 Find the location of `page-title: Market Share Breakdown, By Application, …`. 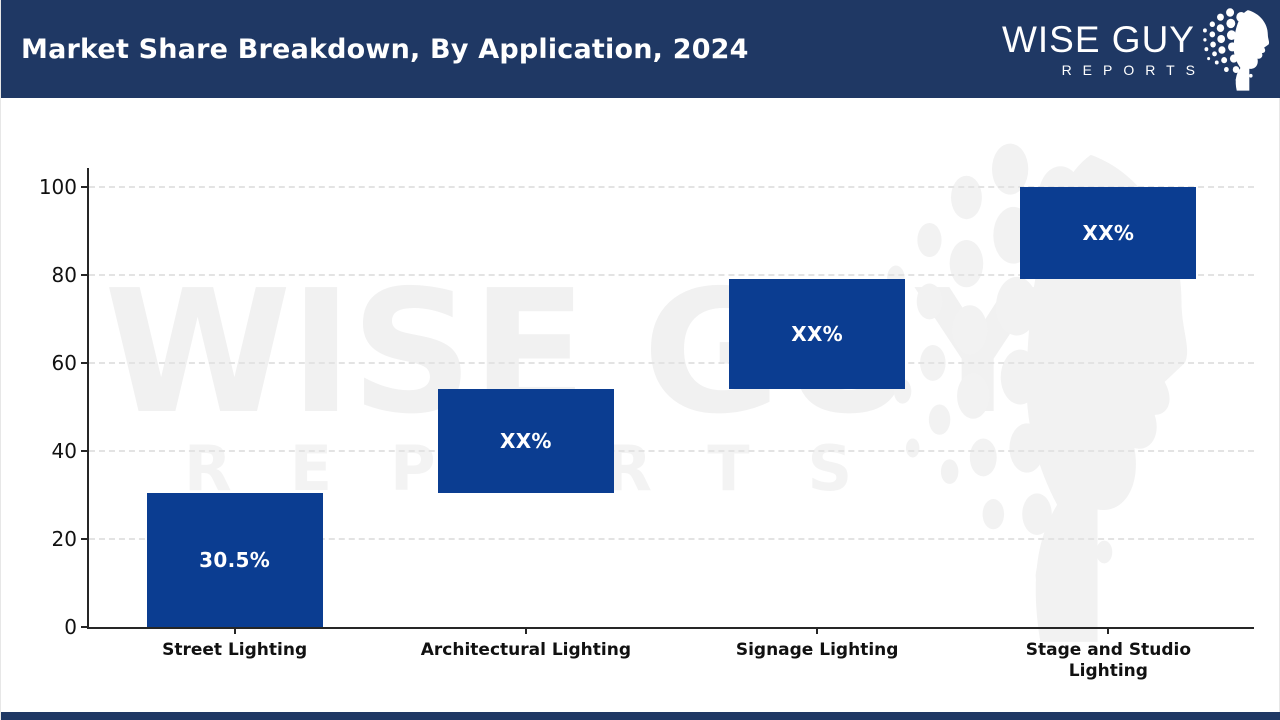

page-title: Market Share Breakdown, By Application, … is located at coordinates (385, 49).